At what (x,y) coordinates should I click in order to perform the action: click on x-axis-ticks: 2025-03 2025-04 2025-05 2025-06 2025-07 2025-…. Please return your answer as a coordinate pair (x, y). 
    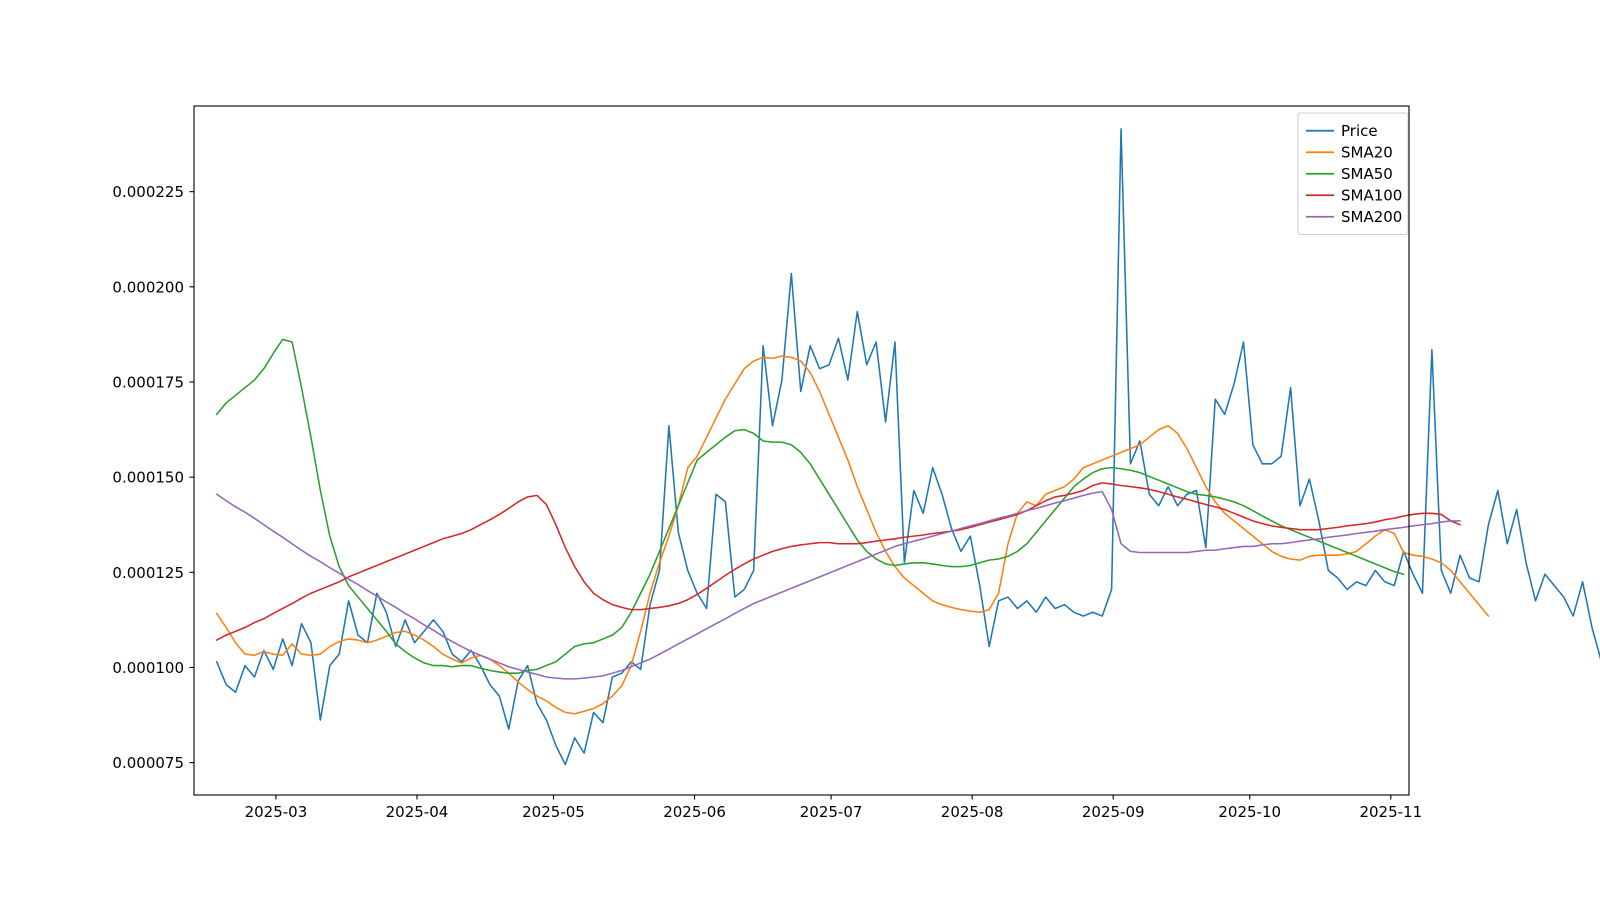
    Looking at the image, I should click on (833, 808).